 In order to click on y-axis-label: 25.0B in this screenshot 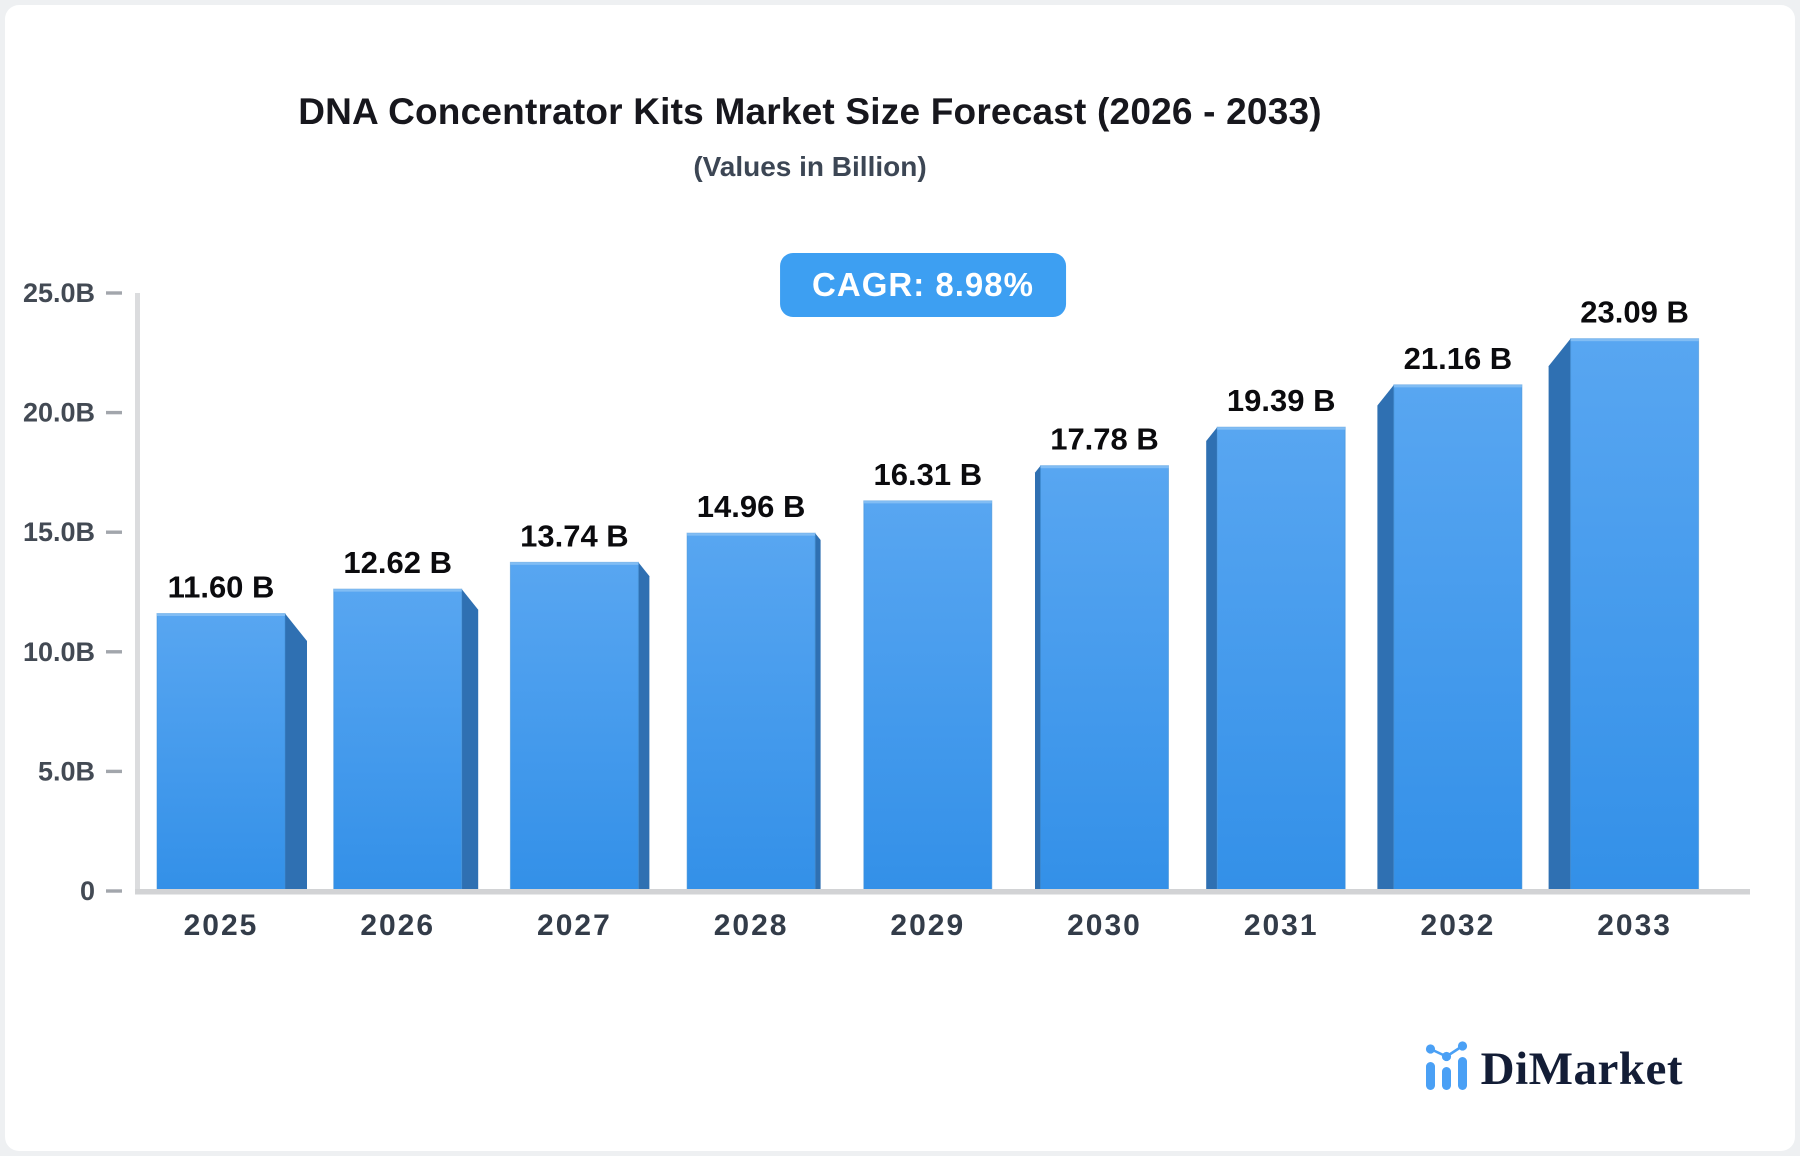, I will do `click(59, 293)`.